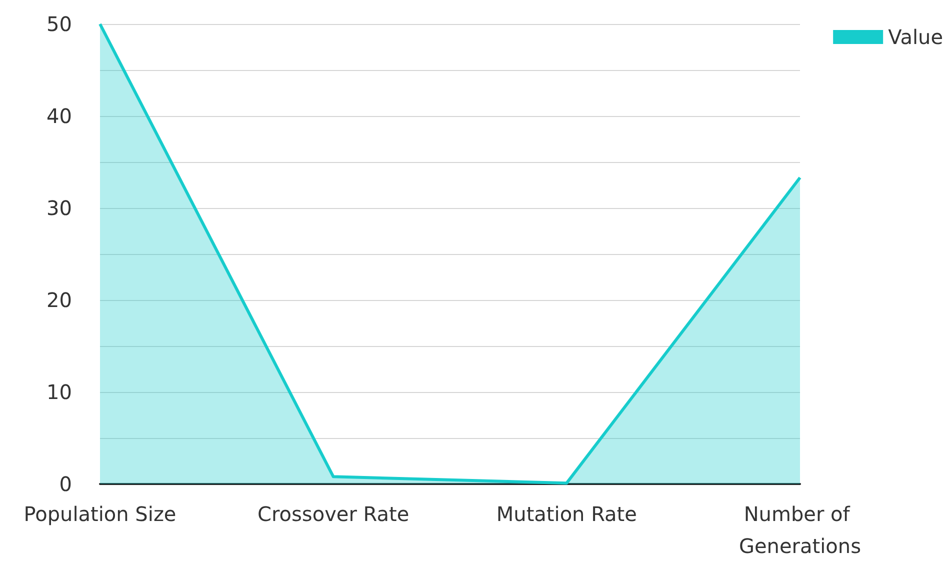 The height and width of the screenshot is (562, 950). Describe the element at coordinates (915, 37) in the screenshot. I see `legend-label: Value` at that location.